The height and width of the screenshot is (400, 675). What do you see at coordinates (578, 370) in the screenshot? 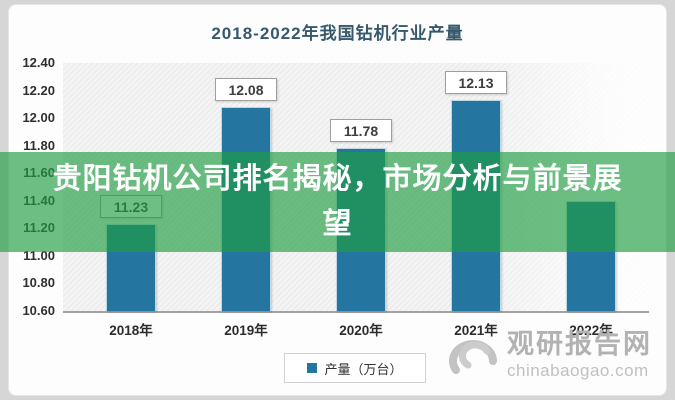
I see `watermark-site-url: chinabaogao.com` at bounding box center [578, 370].